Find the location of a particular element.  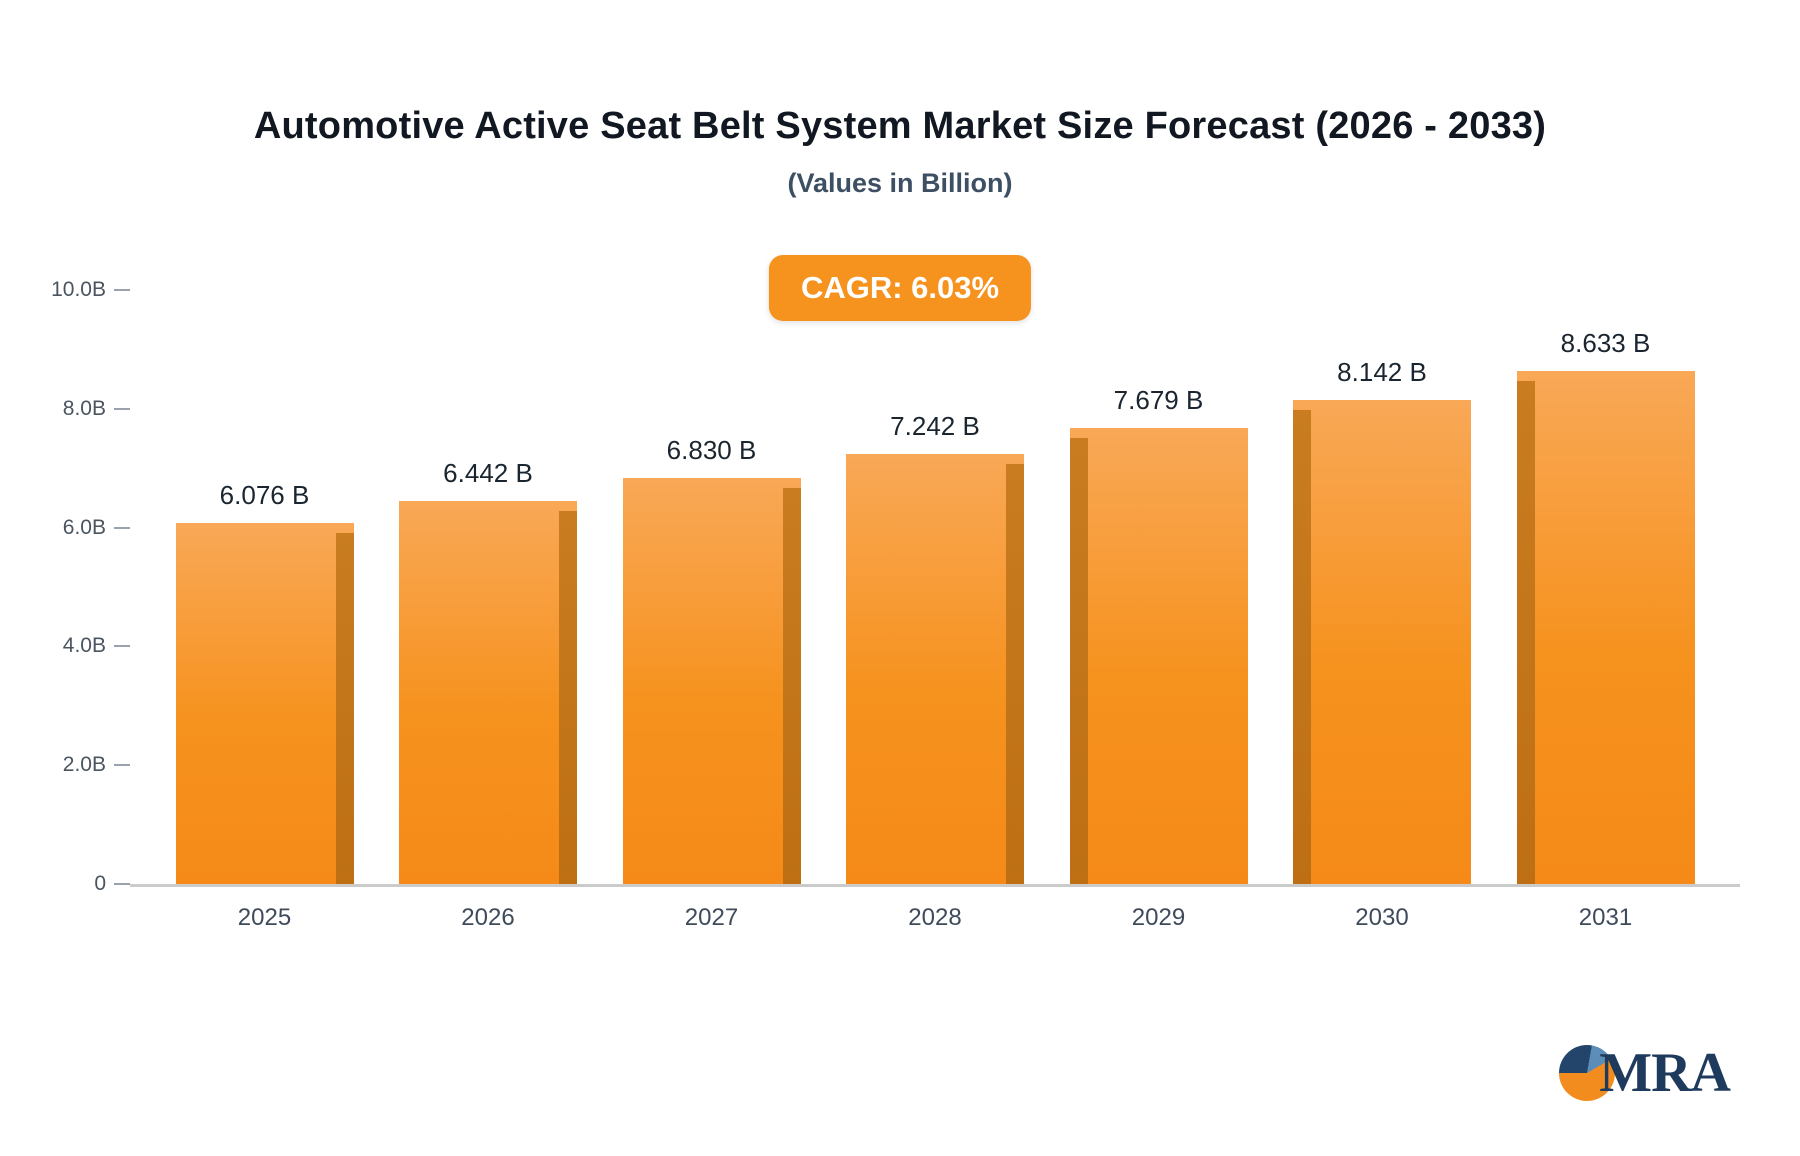

bar-value-label: 7.242 B is located at coordinates (935, 425).